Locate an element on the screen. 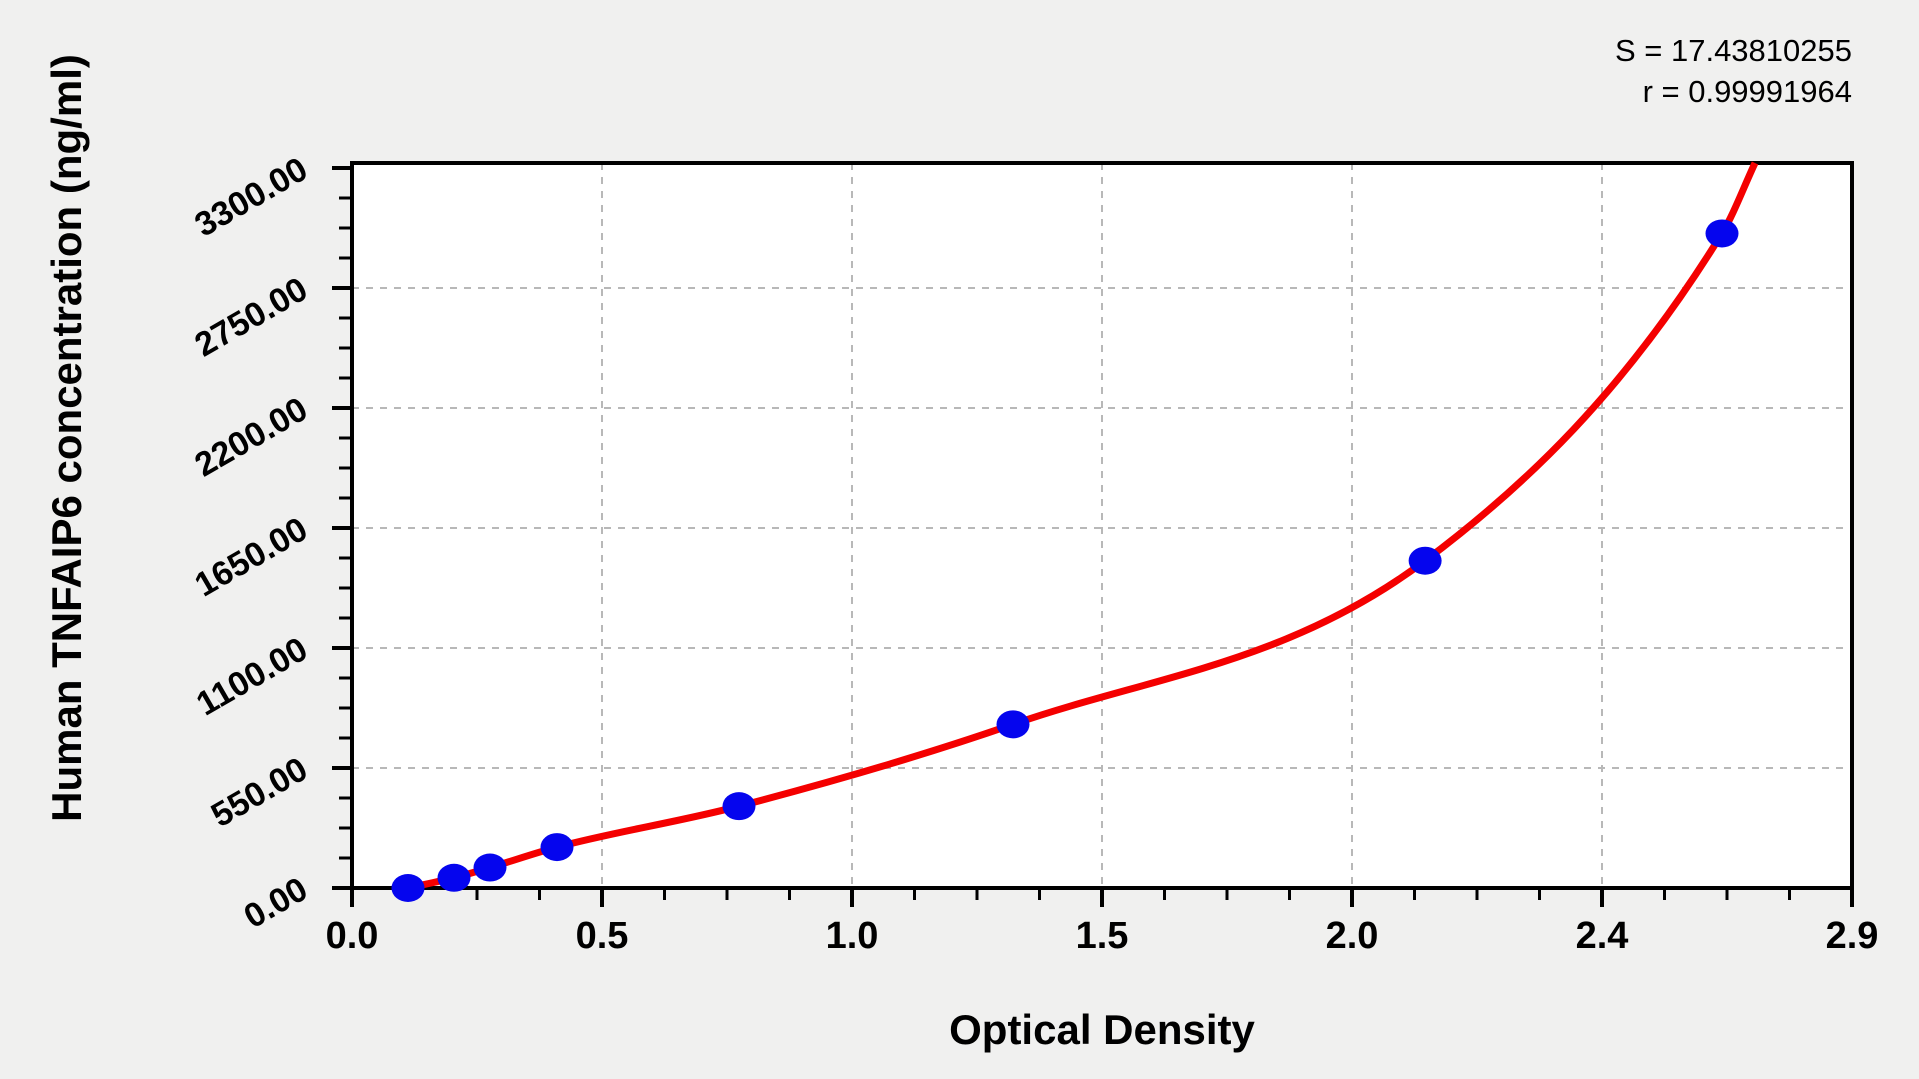 The width and height of the screenshot is (1919, 1079). x-tick-label: 2.0 is located at coordinates (1352, 936).